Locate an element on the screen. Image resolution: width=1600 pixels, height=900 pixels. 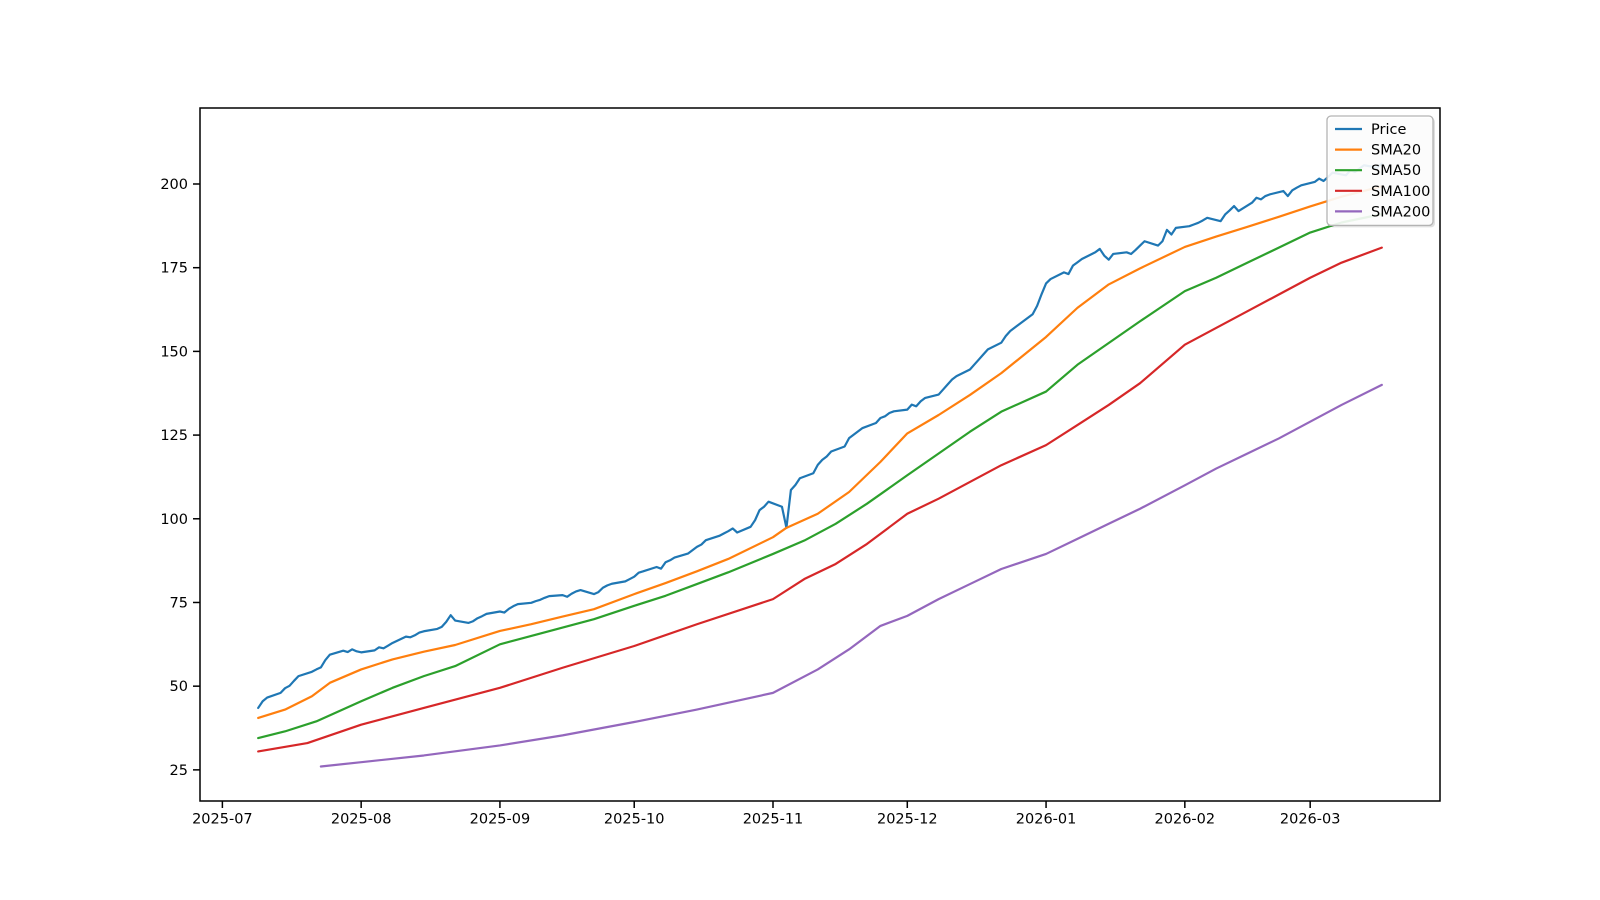
x-tick-label: 2025-07 is located at coordinates (222, 820).